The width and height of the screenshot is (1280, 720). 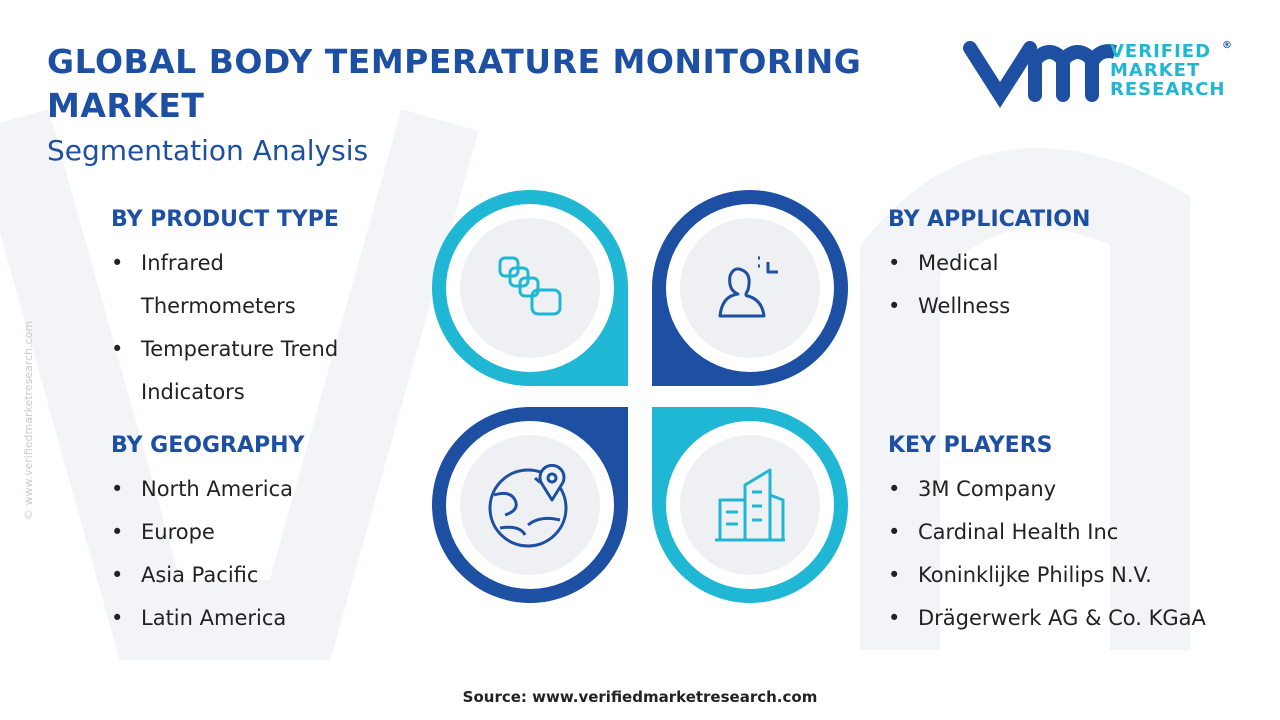 What do you see at coordinates (246, 371) in the screenshot?
I see `segment-item: Temperature Trend Indicators` at bounding box center [246, 371].